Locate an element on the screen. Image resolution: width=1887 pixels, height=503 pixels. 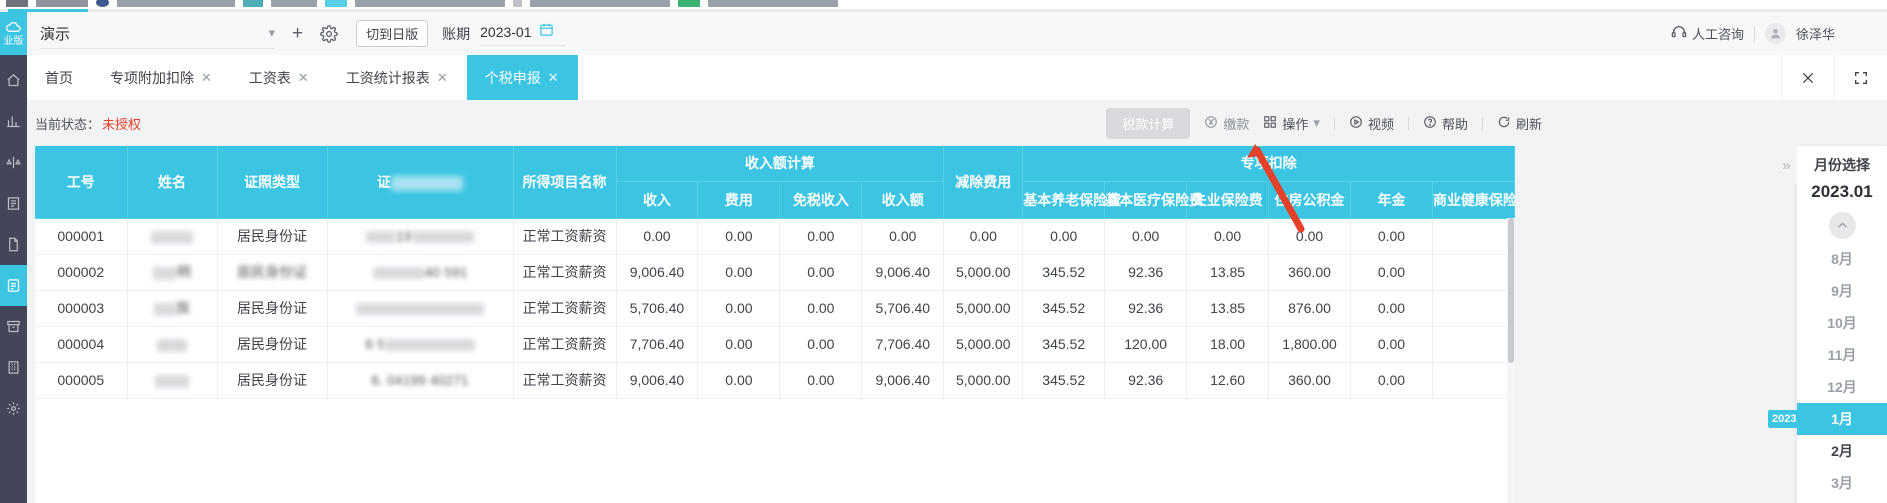
col-medical: 基本医疗保险费 is located at coordinates (1153, 200).